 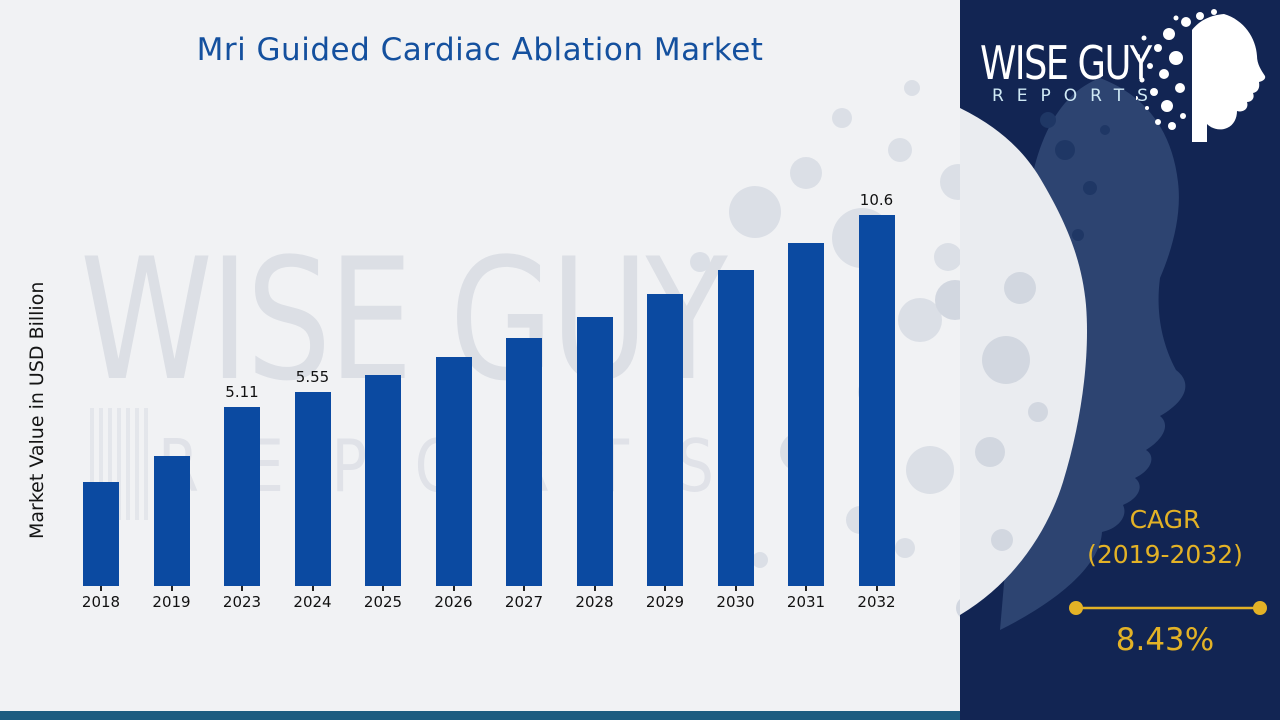 What do you see at coordinates (735, 602) in the screenshot?
I see `x-label-2030: 2030` at bounding box center [735, 602].